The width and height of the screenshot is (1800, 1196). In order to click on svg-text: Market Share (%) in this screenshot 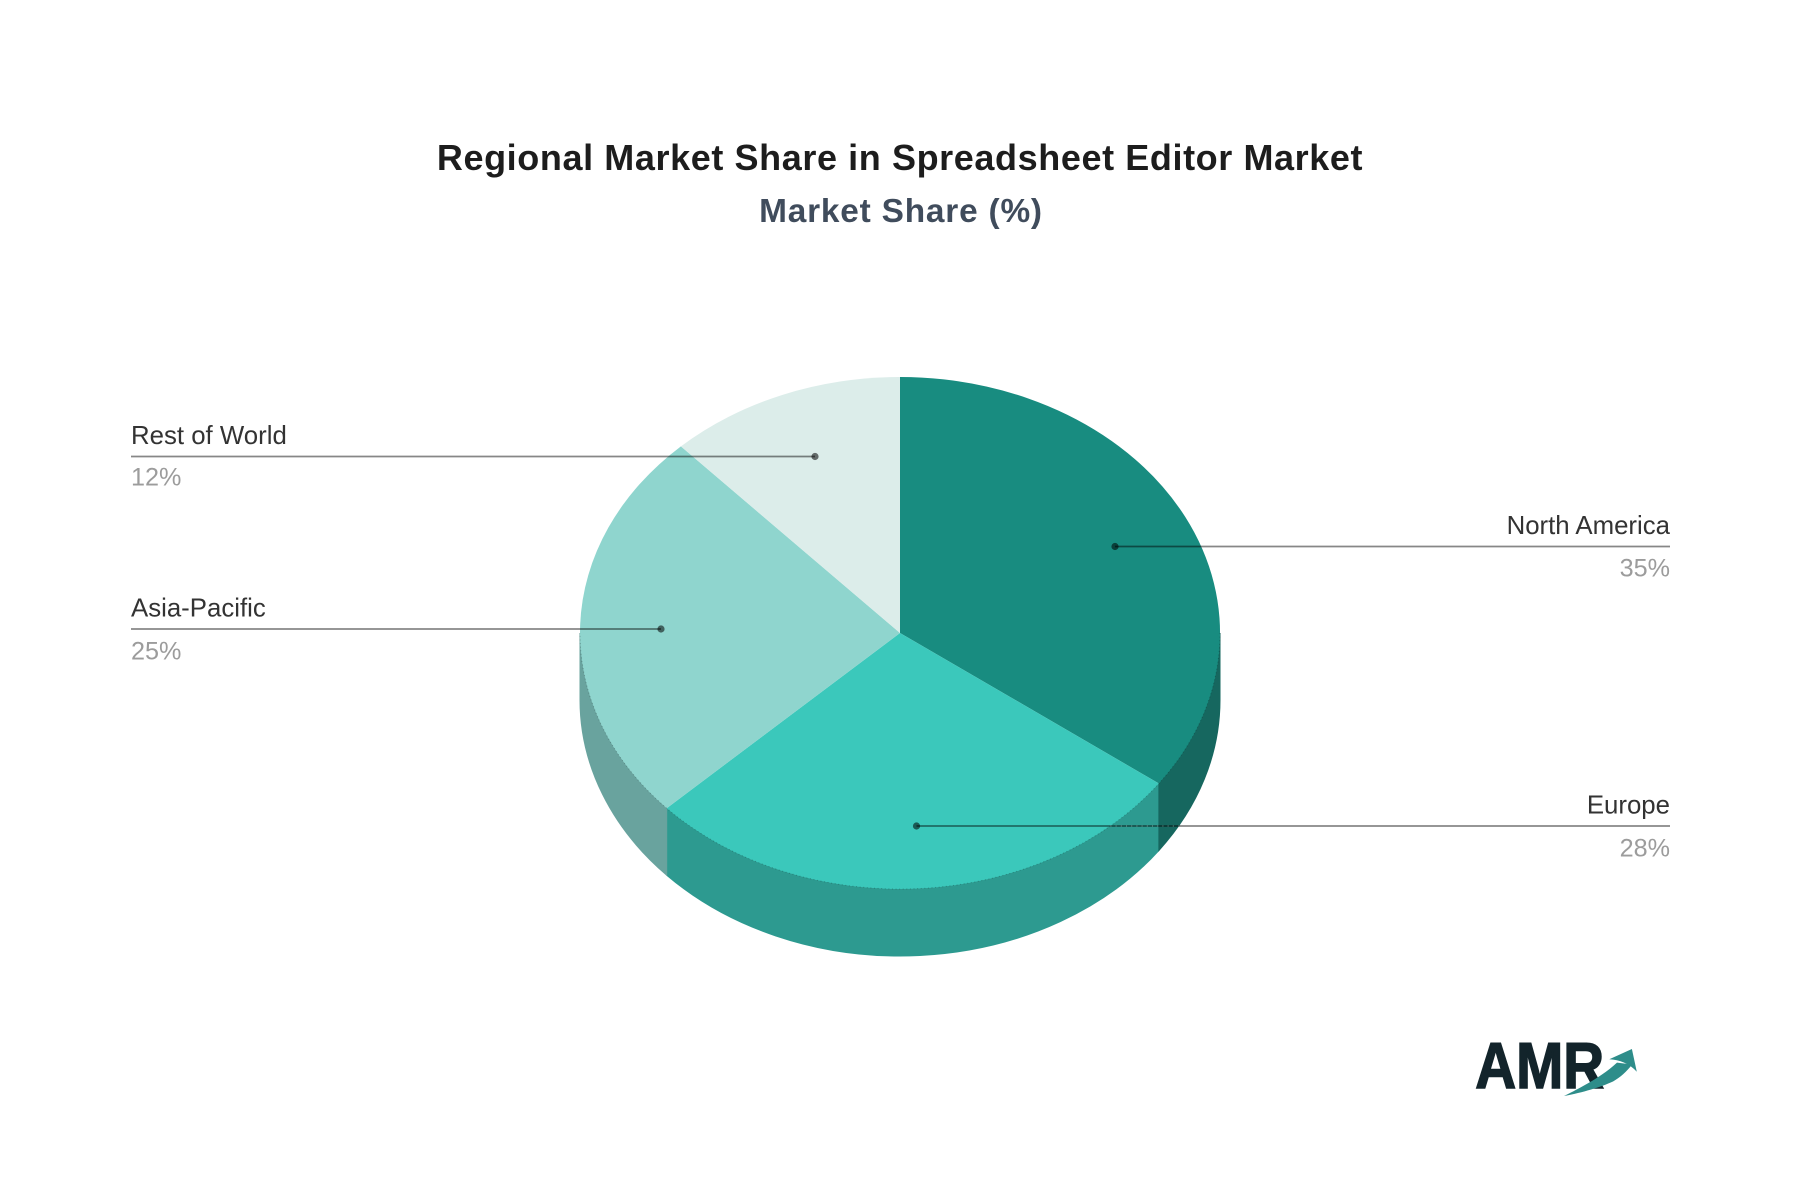, I will do `click(901, 211)`.